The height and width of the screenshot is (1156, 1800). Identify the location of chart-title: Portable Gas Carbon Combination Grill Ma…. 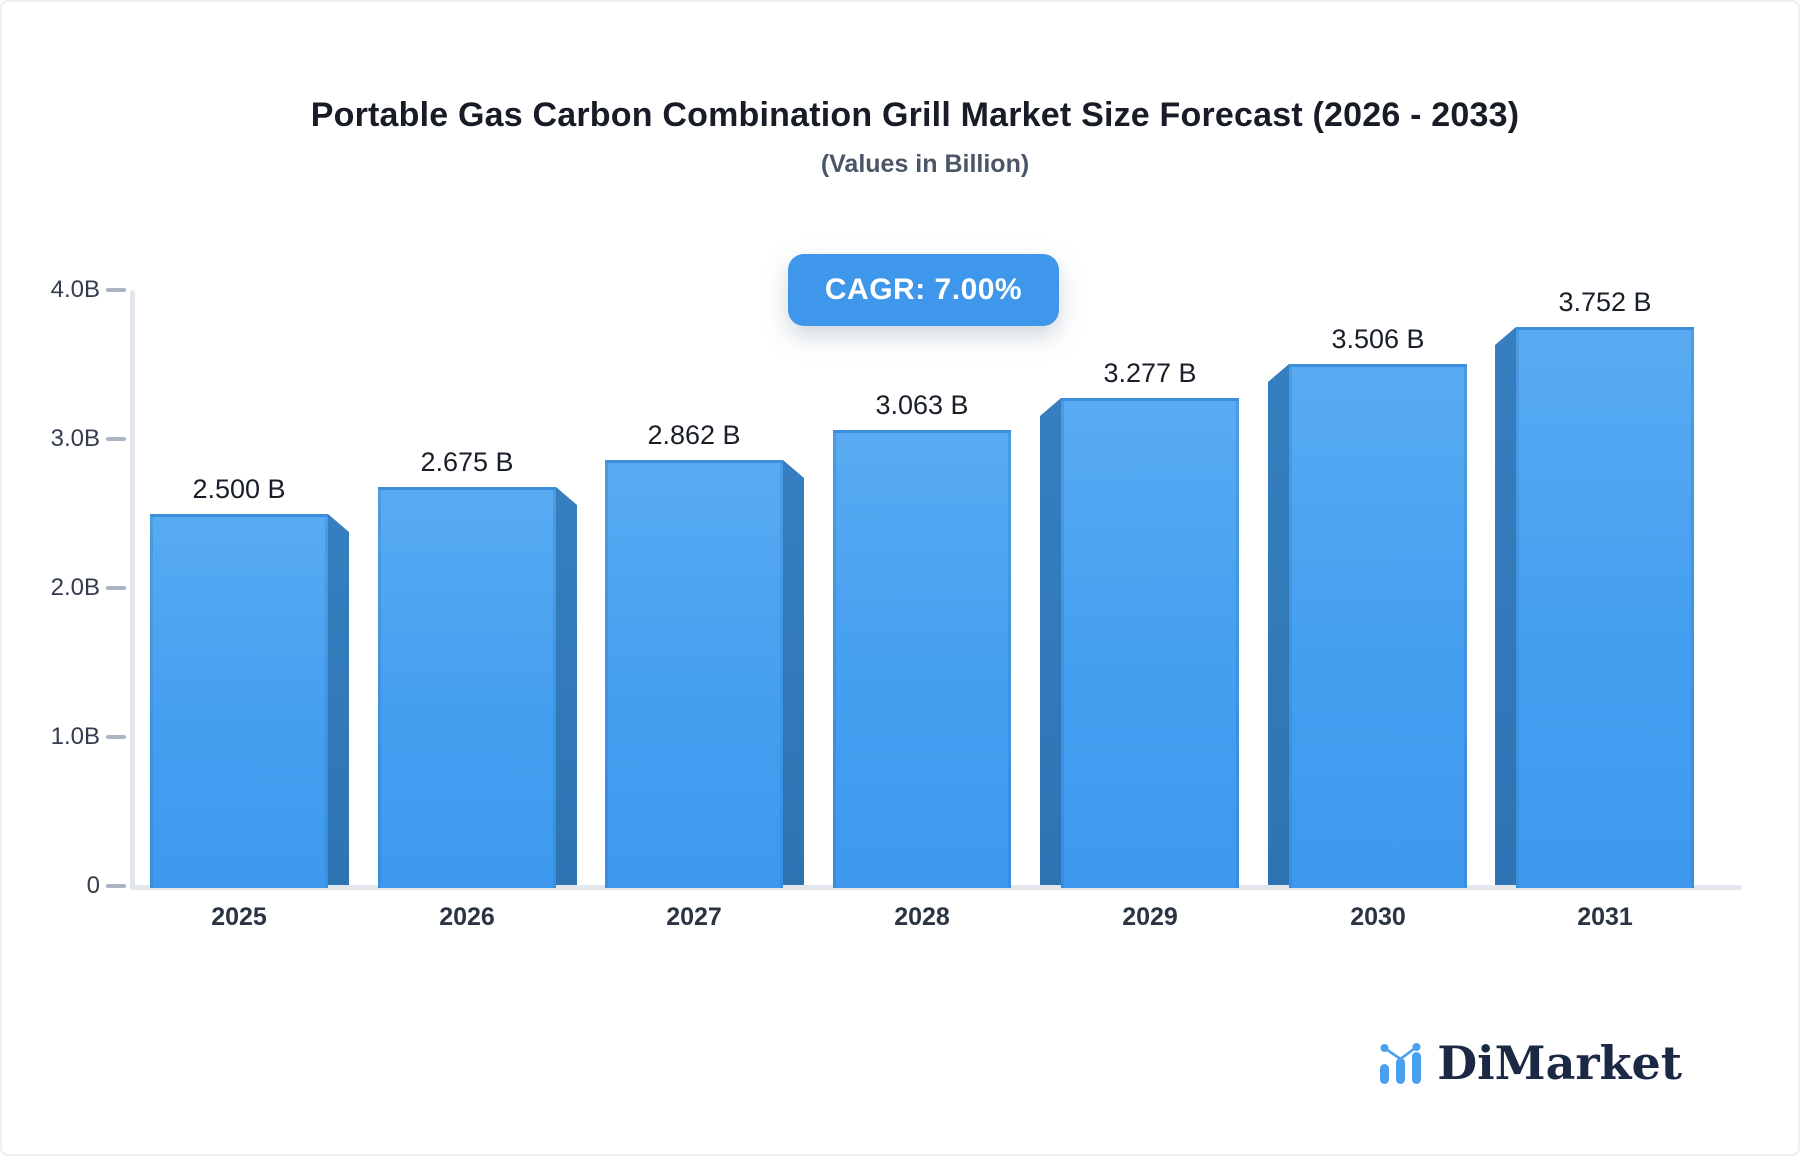
(915, 115).